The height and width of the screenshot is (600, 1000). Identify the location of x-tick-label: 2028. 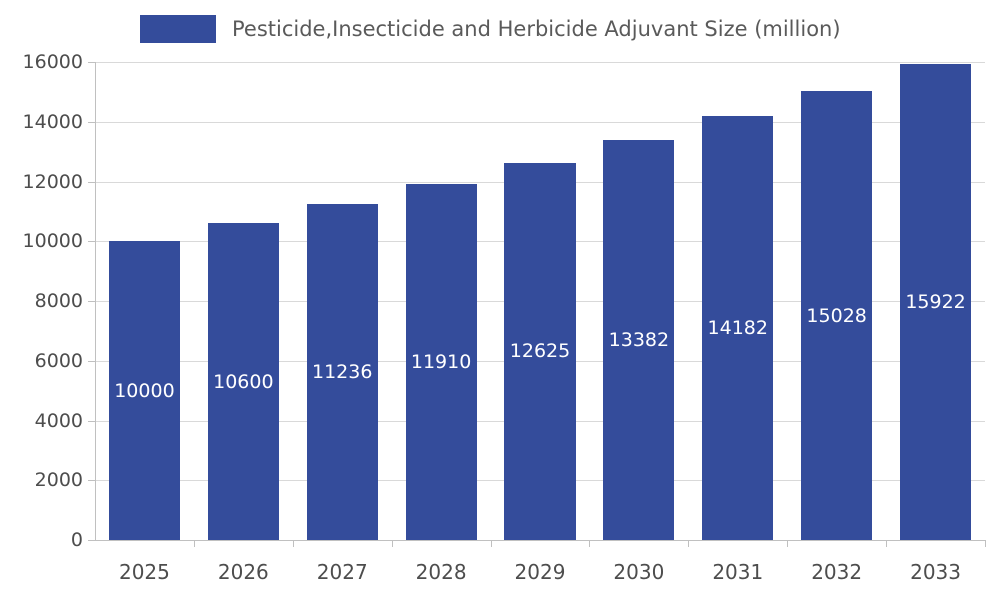
(441, 572).